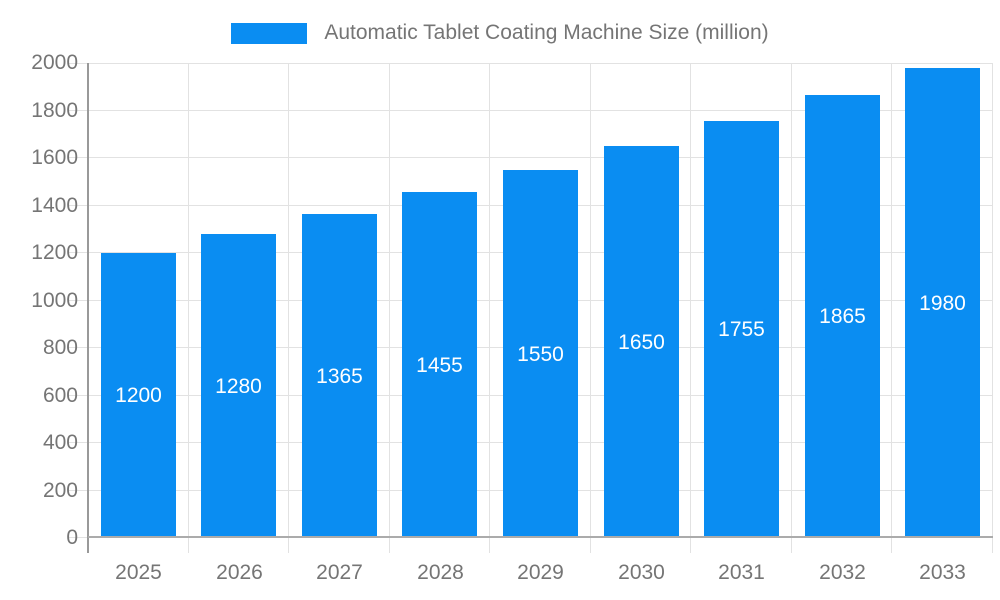 The height and width of the screenshot is (600, 1000). What do you see at coordinates (54, 110) in the screenshot?
I see `y-tick-label: 1800` at bounding box center [54, 110].